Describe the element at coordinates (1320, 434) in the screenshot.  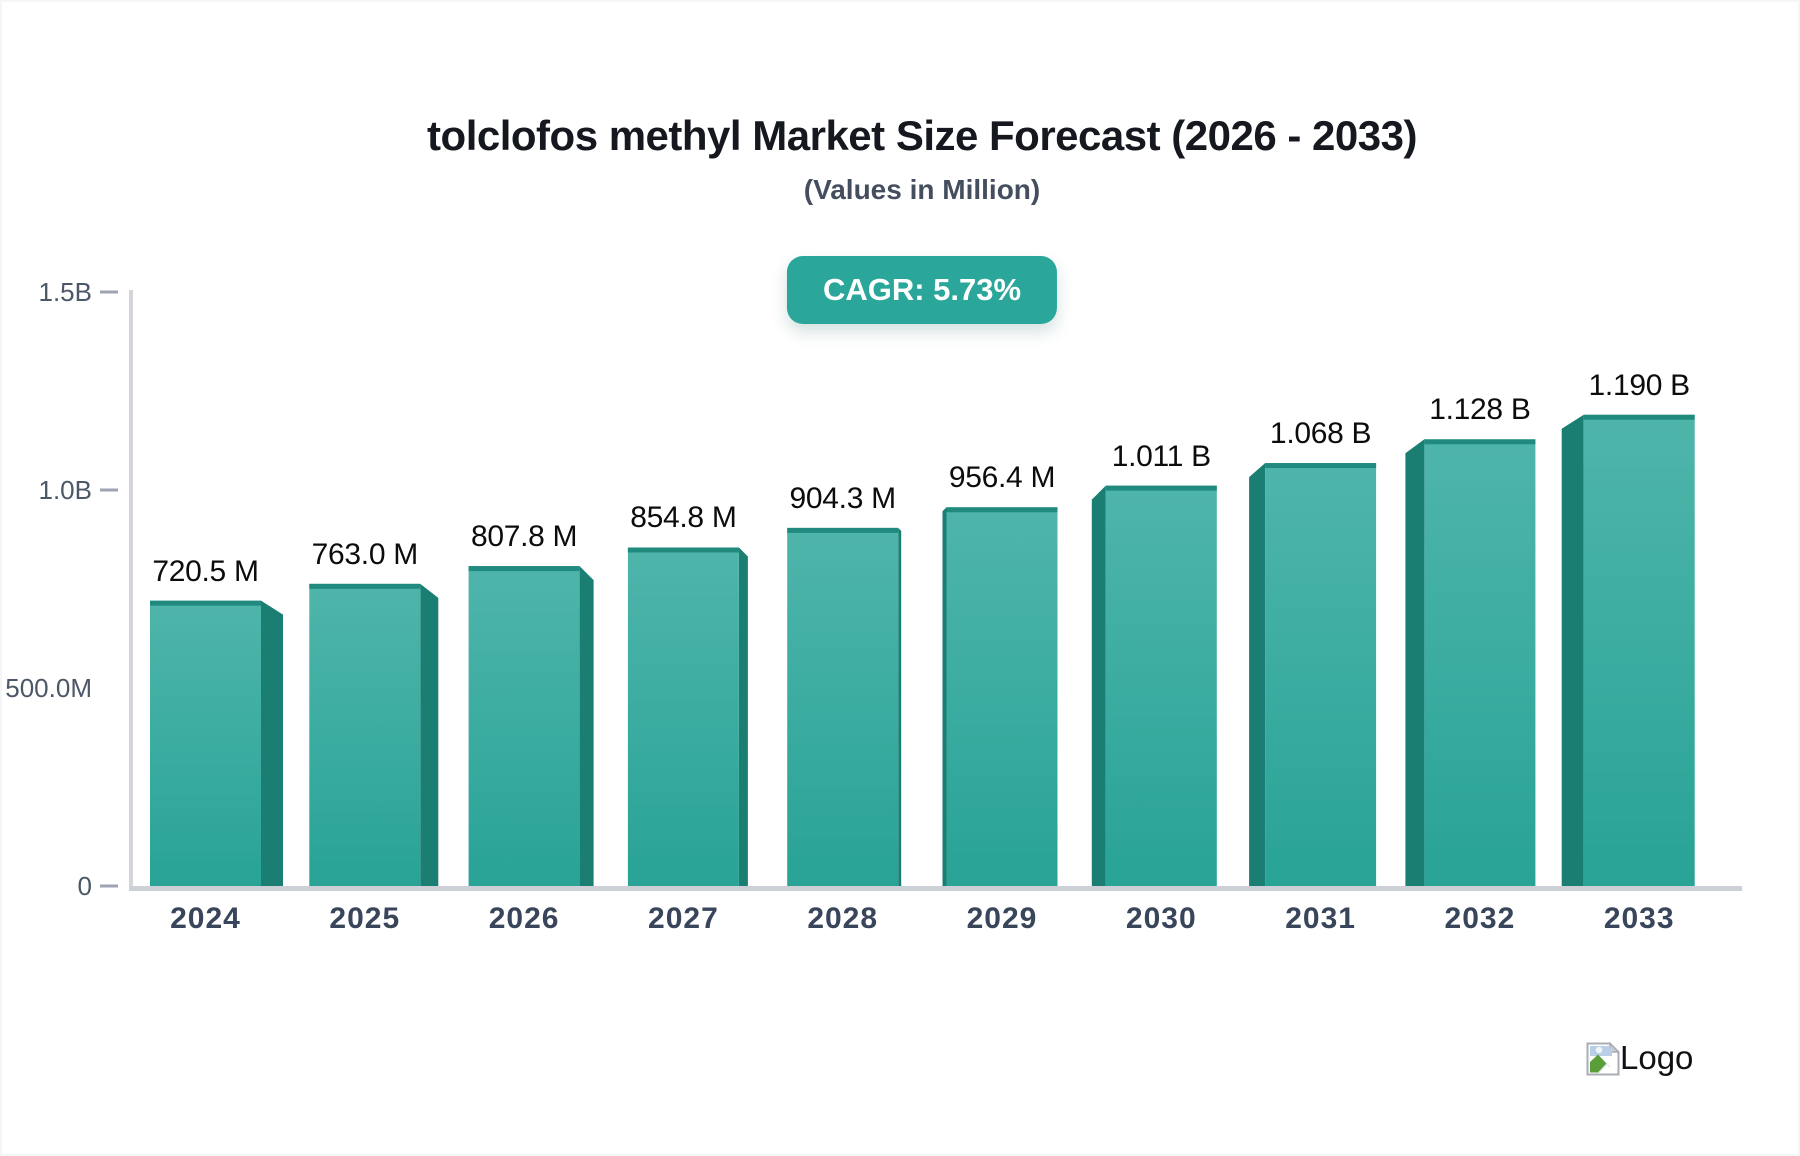
I see `bar-value-label: 1.068 B` at that location.